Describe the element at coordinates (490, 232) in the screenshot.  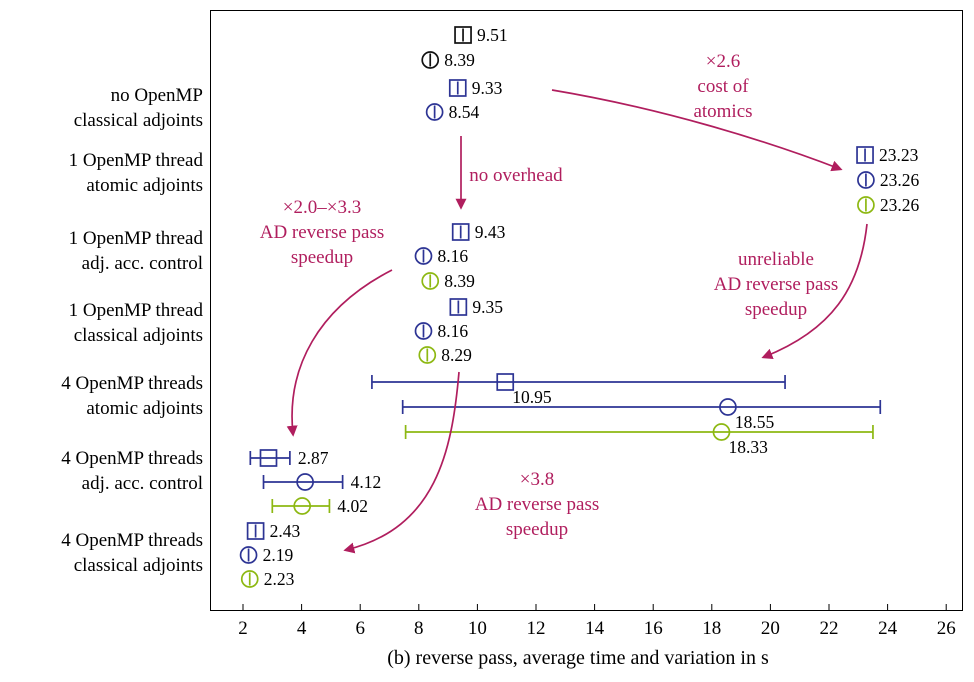
I see `value-label: 9.43` at that location.